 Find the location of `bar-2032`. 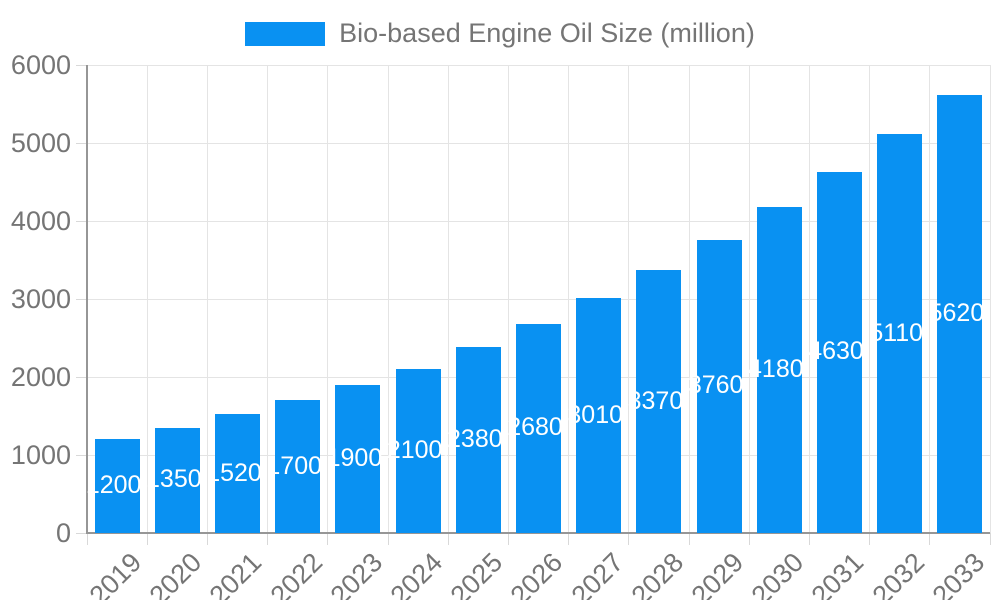

bar-2032 is located at coordinates (900, 333).